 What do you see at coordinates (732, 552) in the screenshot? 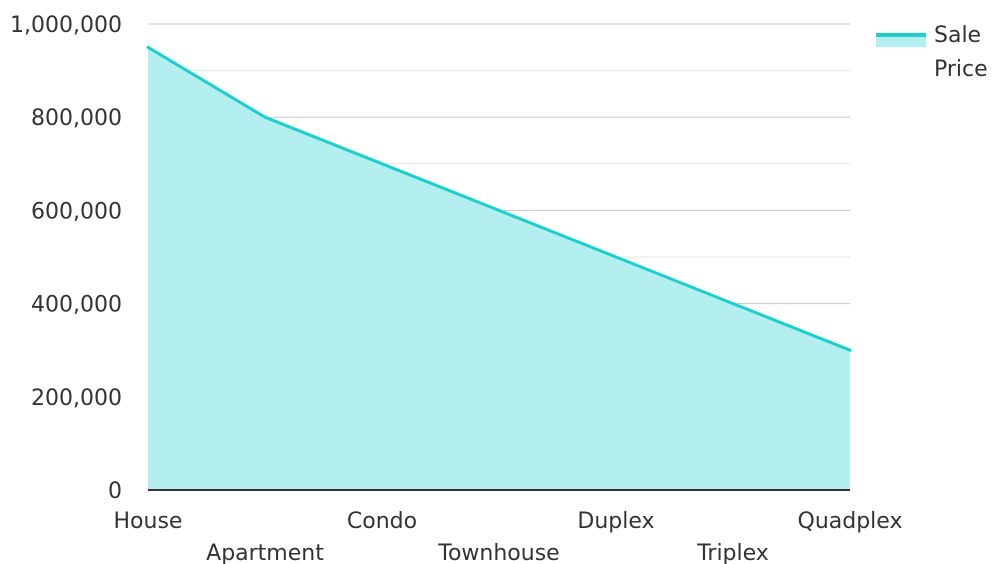
I see `x-tick-label-triplex: Triplex` at bounding box center [732, 552].